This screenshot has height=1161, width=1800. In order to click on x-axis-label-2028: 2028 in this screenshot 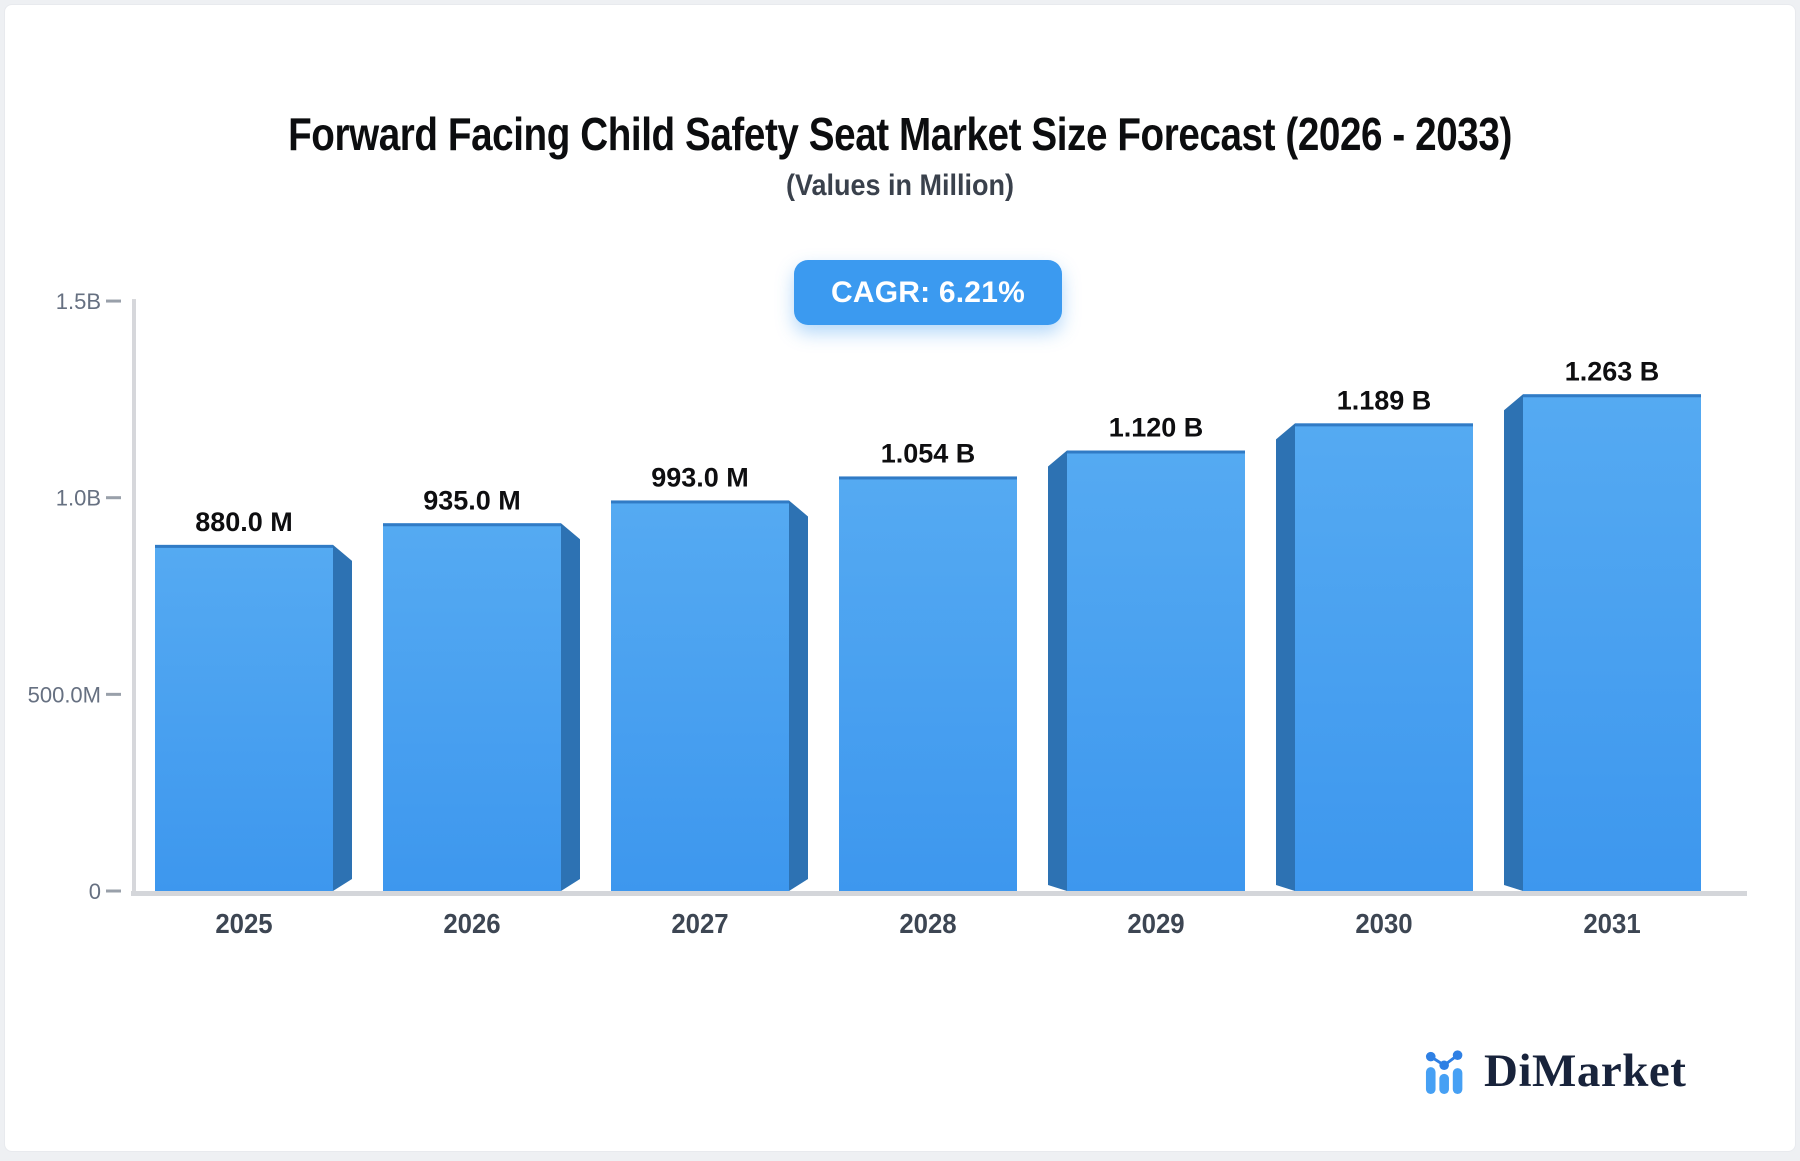, I will do `click(927, 923)`.